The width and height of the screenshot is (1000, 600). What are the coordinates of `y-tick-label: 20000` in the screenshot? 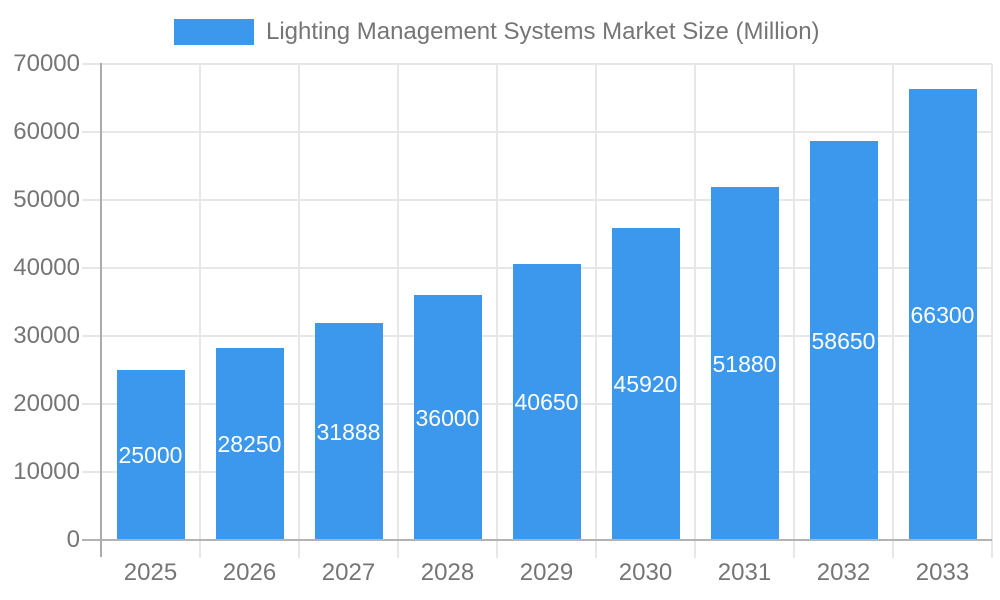 It's located at (46, 403).